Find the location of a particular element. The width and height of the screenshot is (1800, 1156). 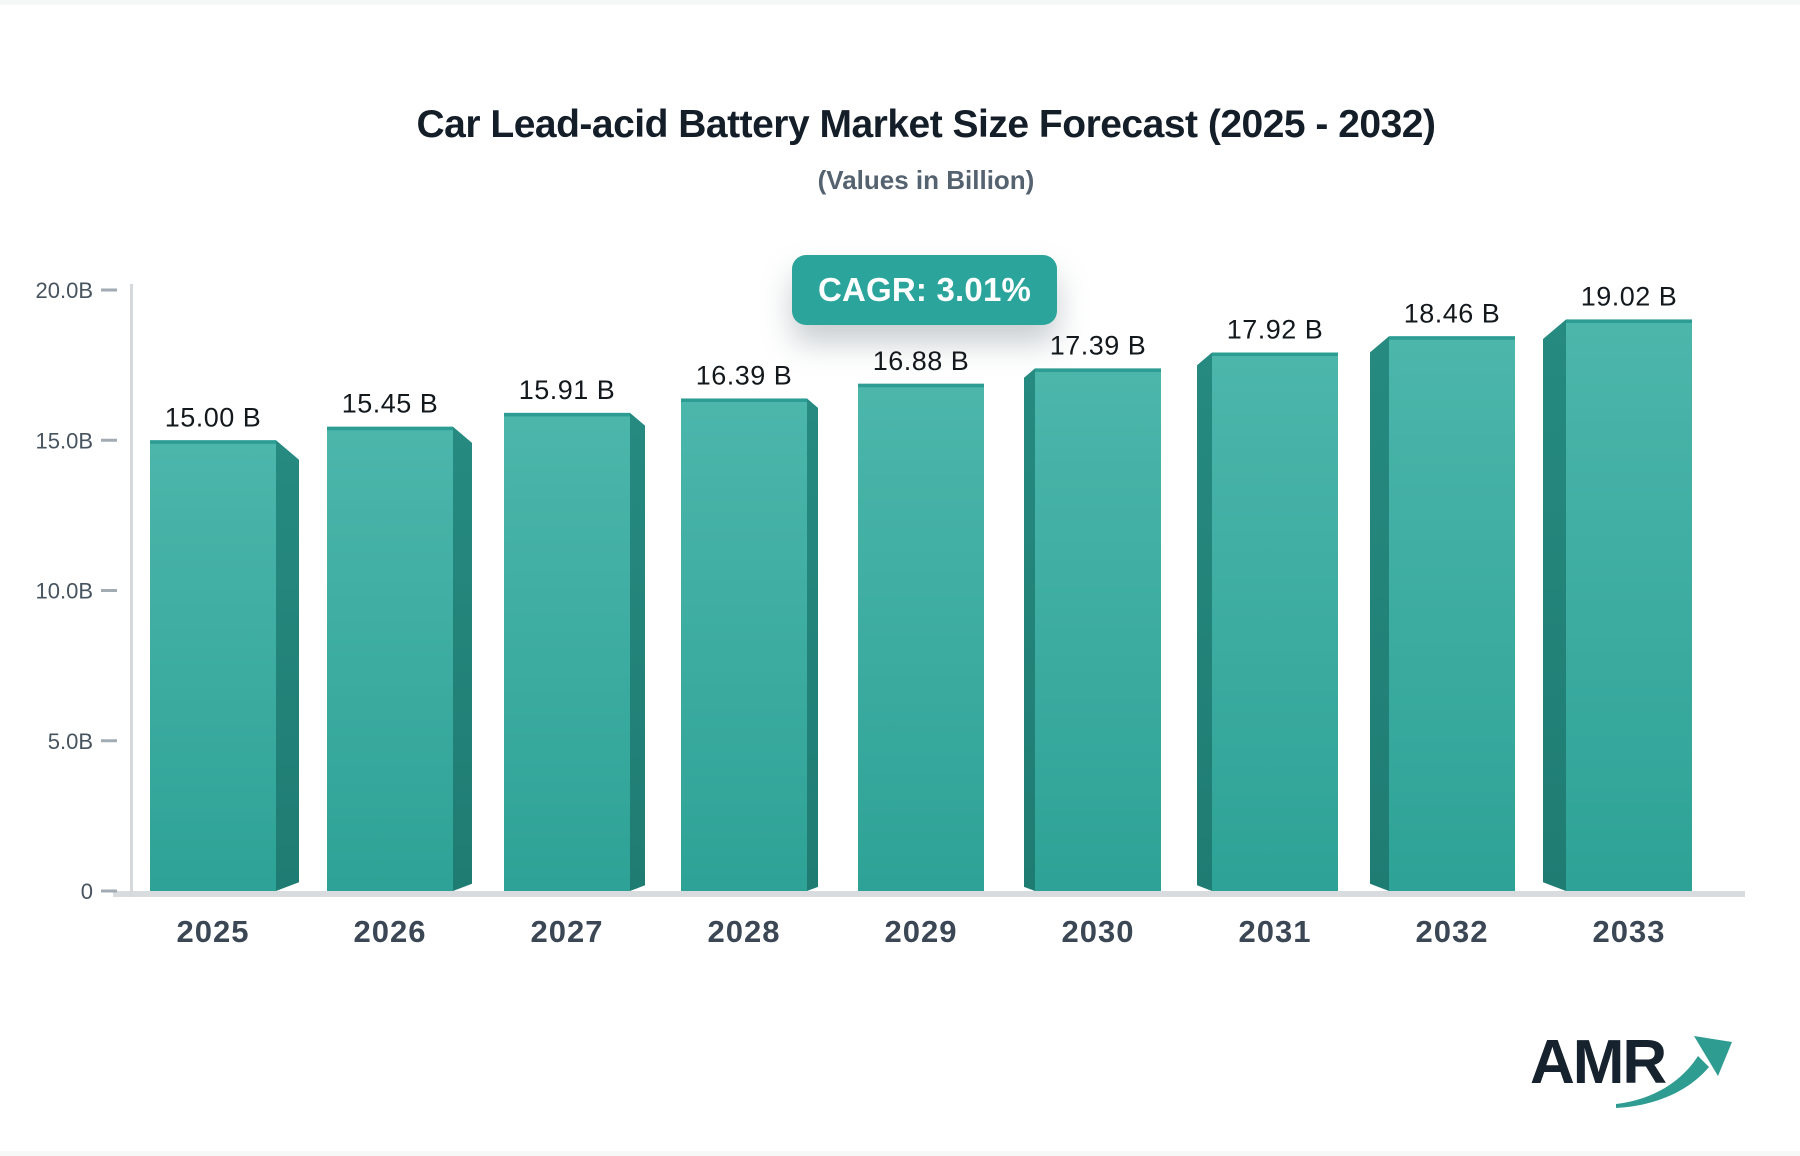

bar-2027 is located at coordinates (574, 651).